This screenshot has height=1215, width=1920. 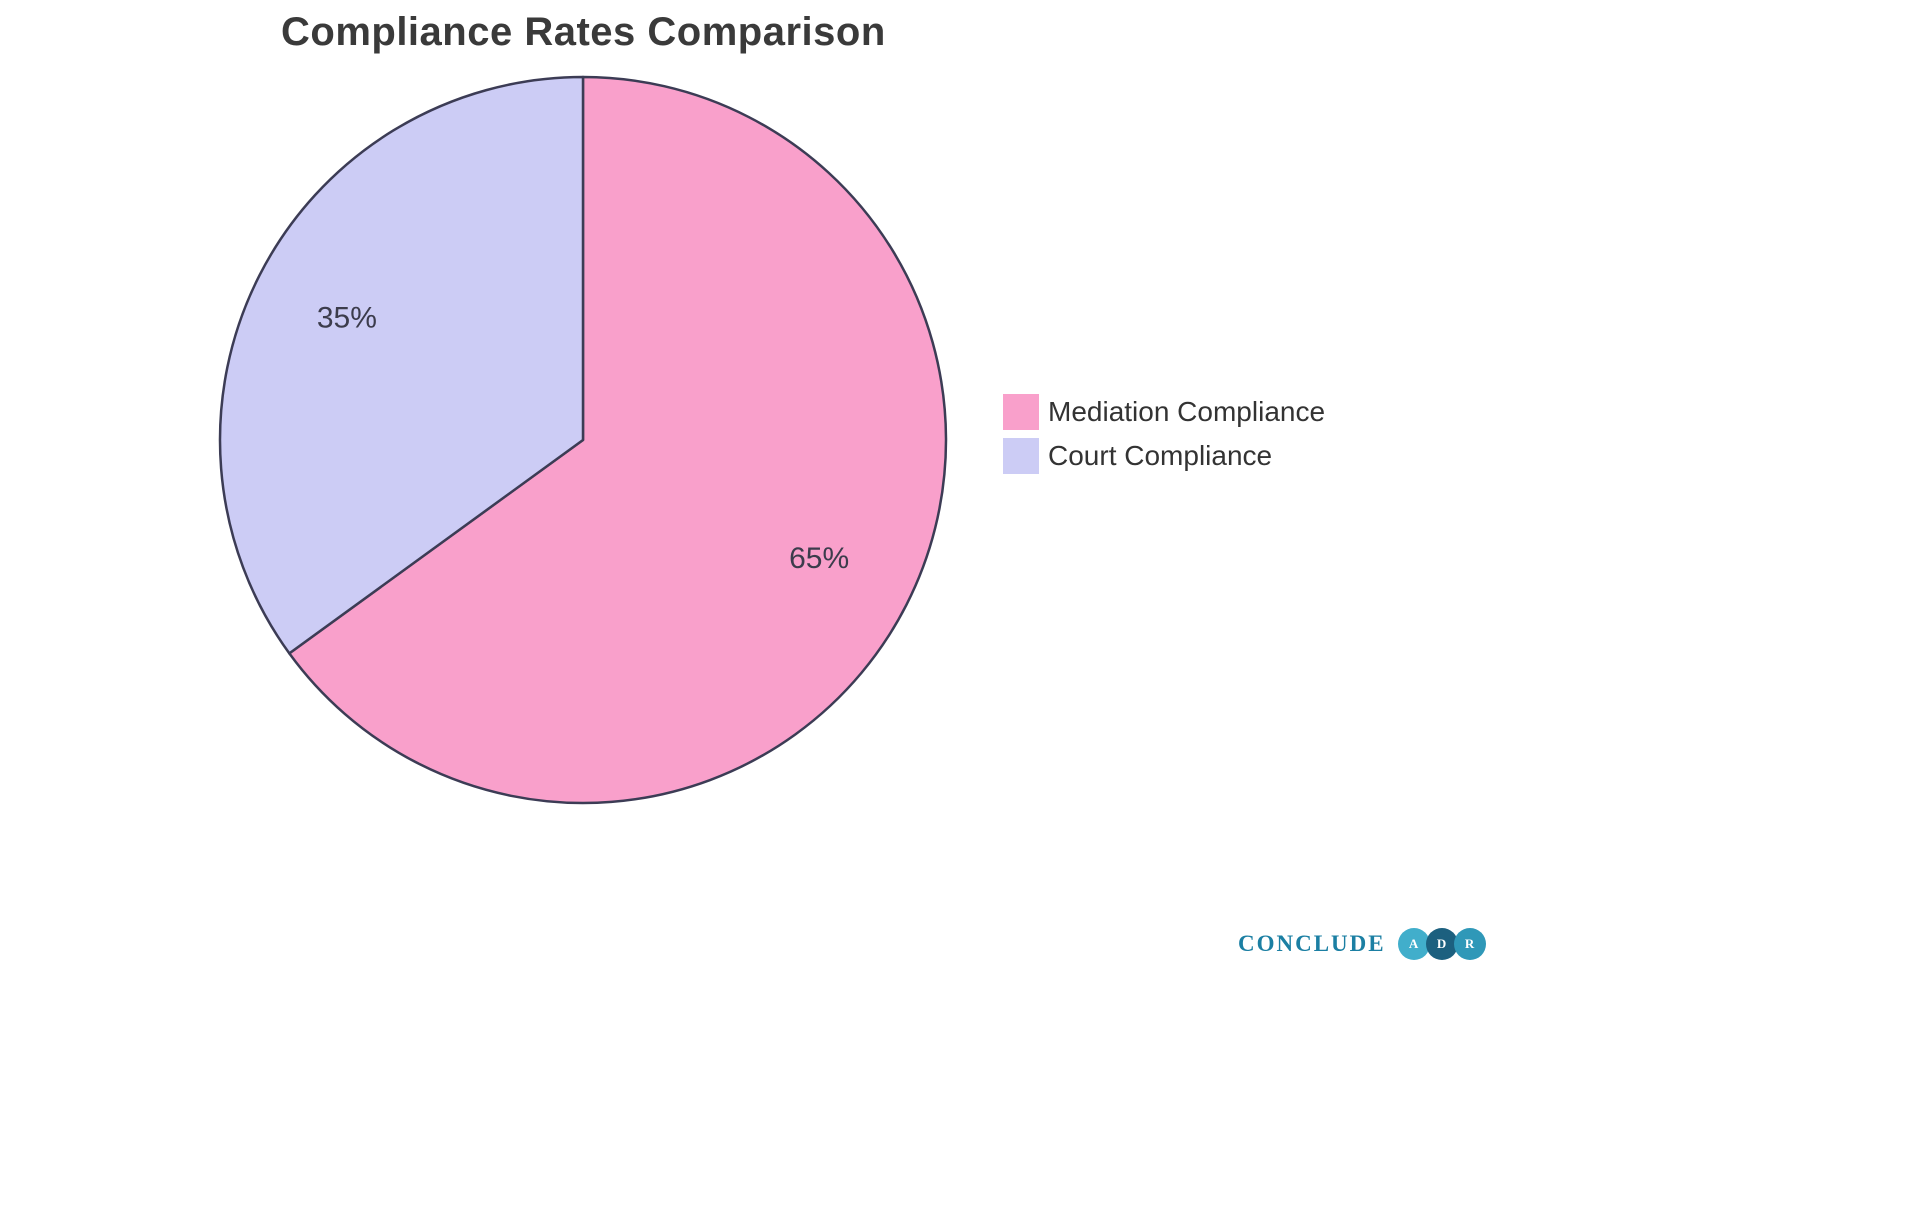 I want to click on pie-label-court-compliance: 35%, so click(x=347, y=318).